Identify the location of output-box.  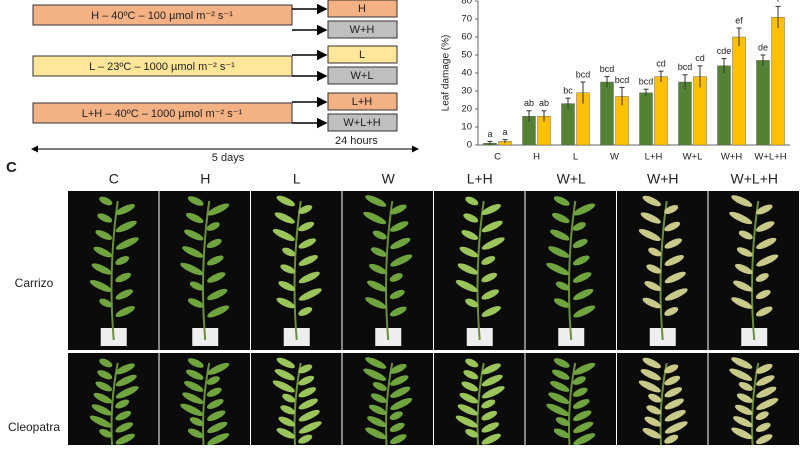
(362, 101).